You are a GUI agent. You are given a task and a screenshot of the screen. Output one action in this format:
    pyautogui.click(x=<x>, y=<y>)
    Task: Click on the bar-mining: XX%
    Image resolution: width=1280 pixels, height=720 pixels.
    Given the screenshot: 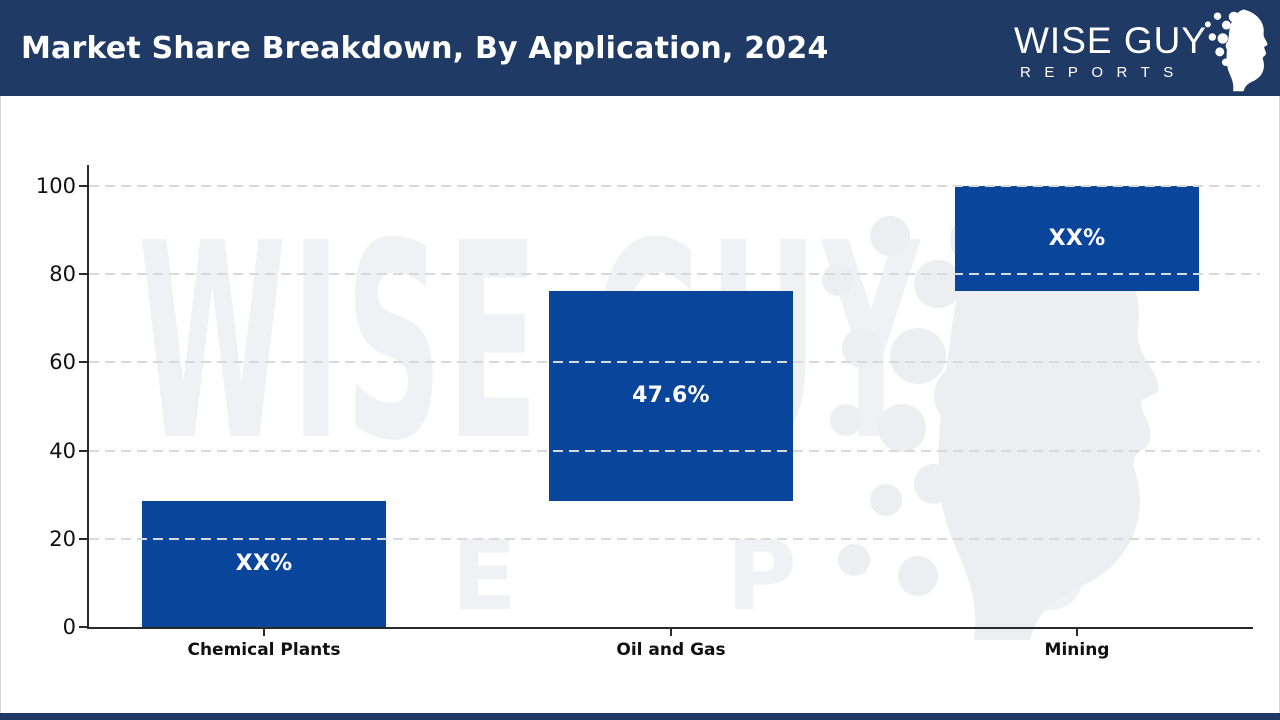 What is the action you would take?
    pyautogui.click(x=1077, y=238)
    